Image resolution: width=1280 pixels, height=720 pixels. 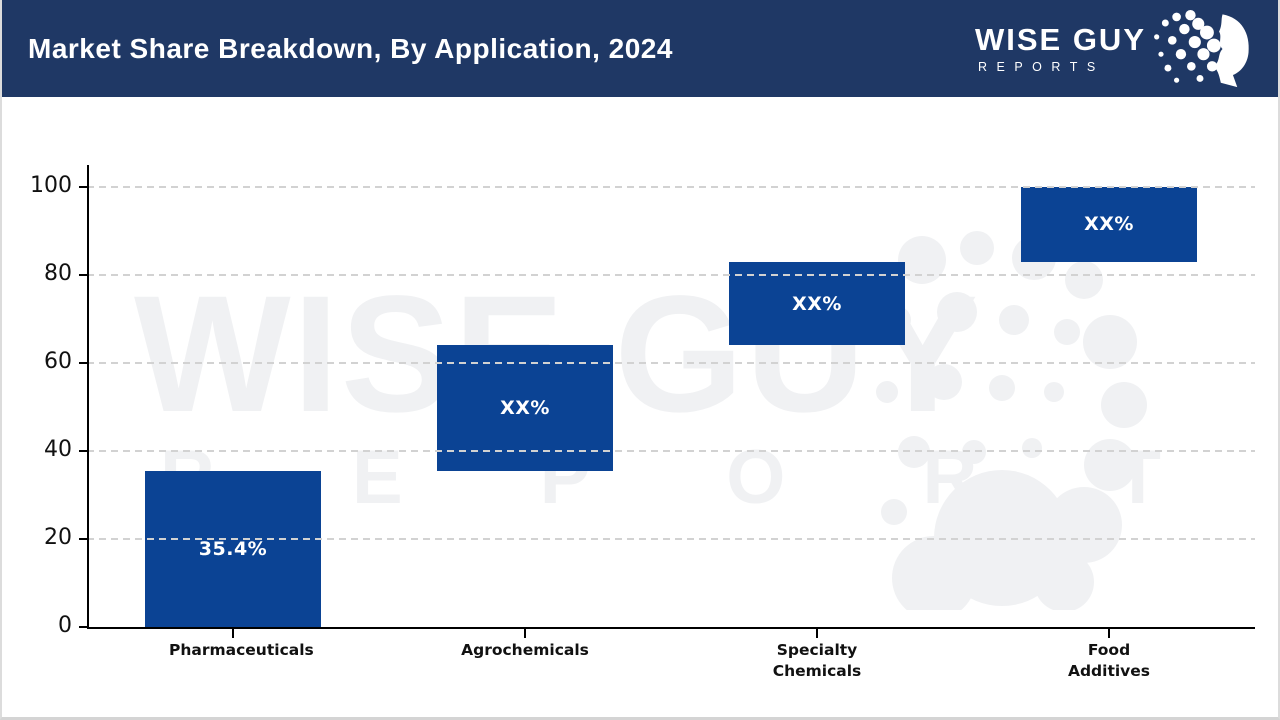 What do you see at coordinates (1060, 39) in the screenshot?
I see `logo-wordmark: WISE GUY` at bounding box center [1060, 39].